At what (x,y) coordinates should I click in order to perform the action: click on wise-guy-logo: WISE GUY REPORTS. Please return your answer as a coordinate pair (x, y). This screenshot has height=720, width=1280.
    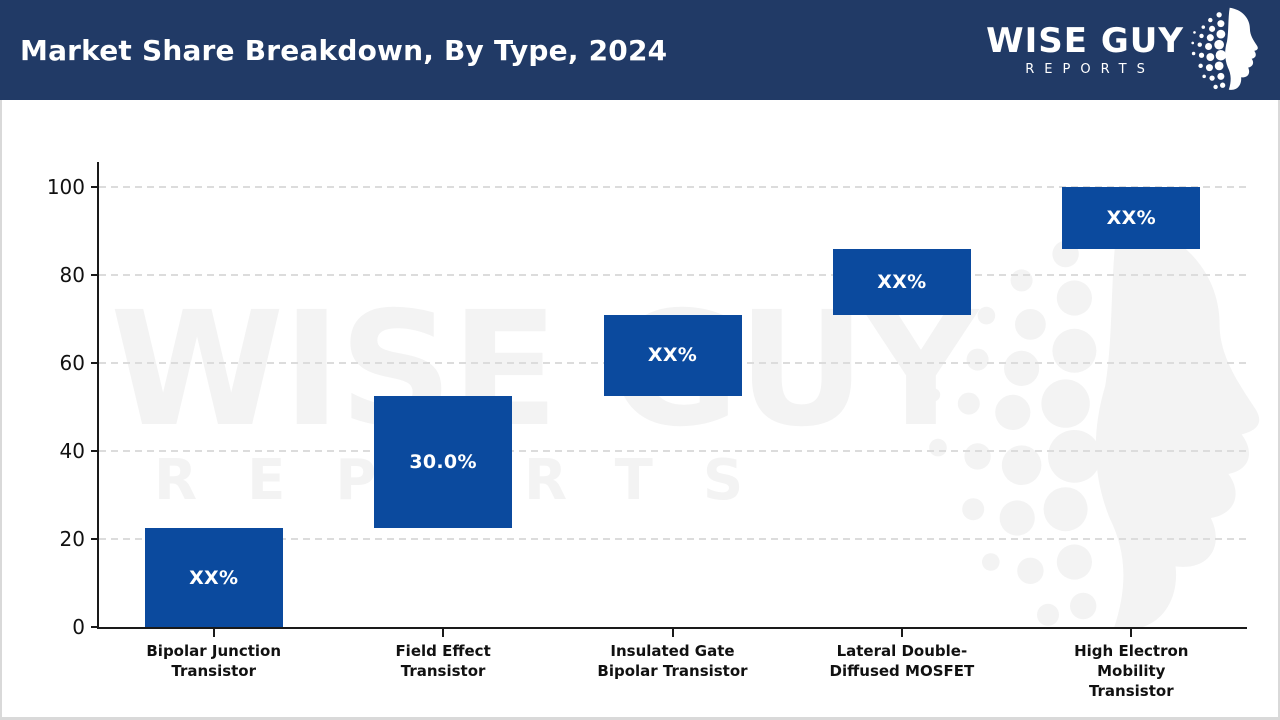
    Looking at the image, I should click on (1124, 50).